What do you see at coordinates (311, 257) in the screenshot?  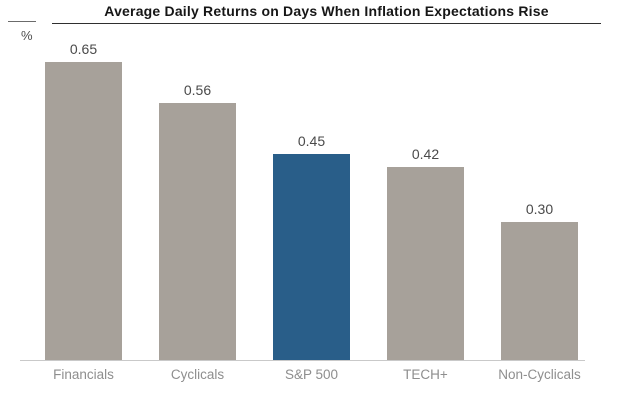 I see `bar-sp500` at bounding box center [311, 257].